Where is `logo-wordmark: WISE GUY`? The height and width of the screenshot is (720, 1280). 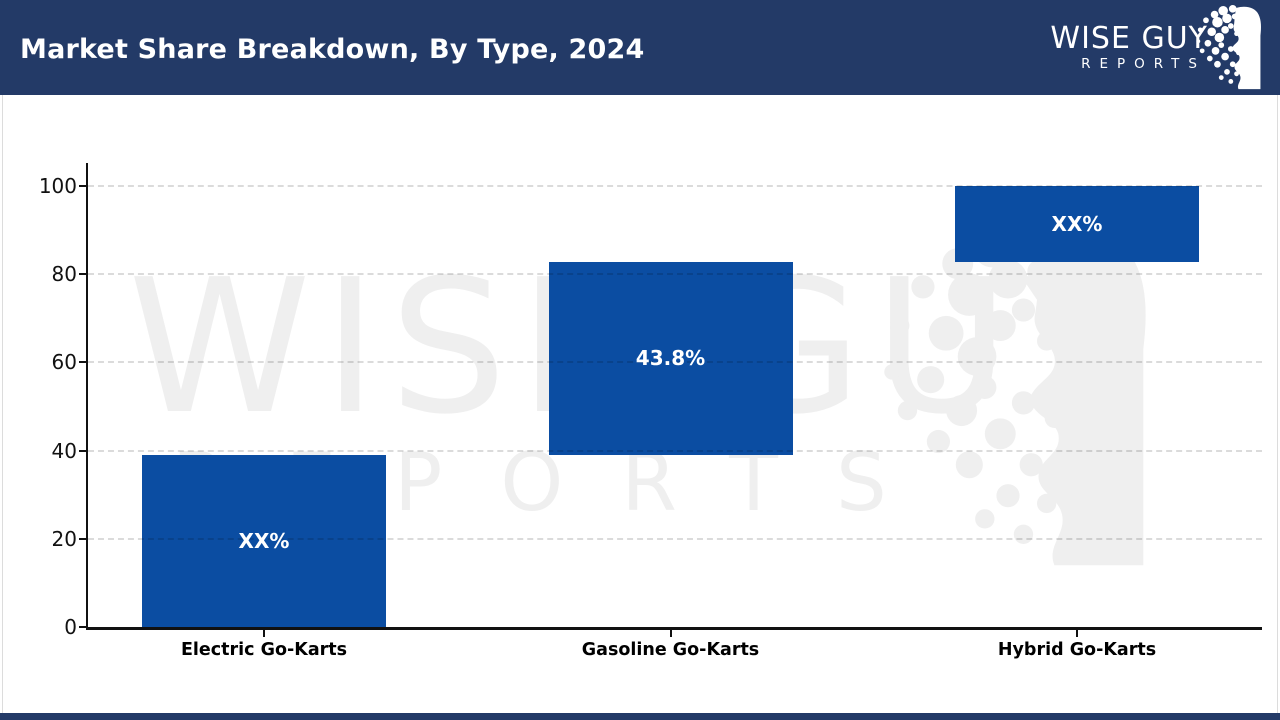
logo-wordmark: WISE GUY is located at coordinates (1129, 38).